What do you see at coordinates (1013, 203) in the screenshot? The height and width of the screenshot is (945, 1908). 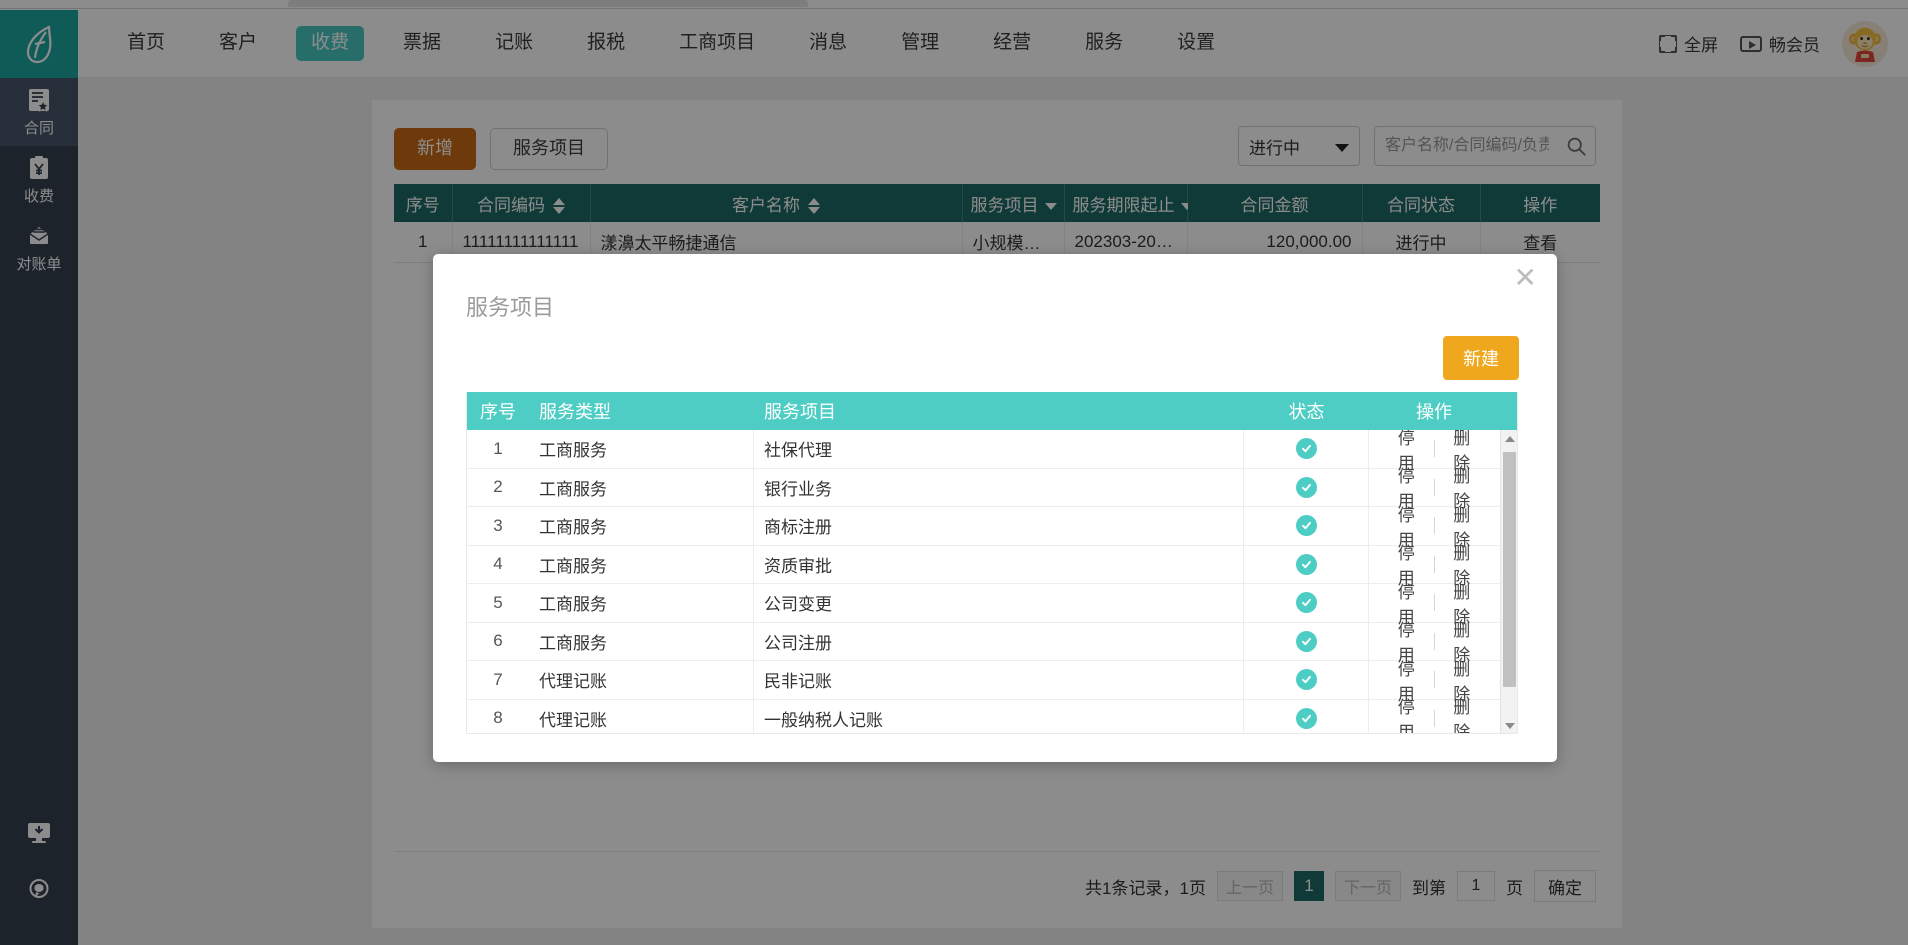 I see `main-col-3: 服务项目` at bounding box center [1013, 203].